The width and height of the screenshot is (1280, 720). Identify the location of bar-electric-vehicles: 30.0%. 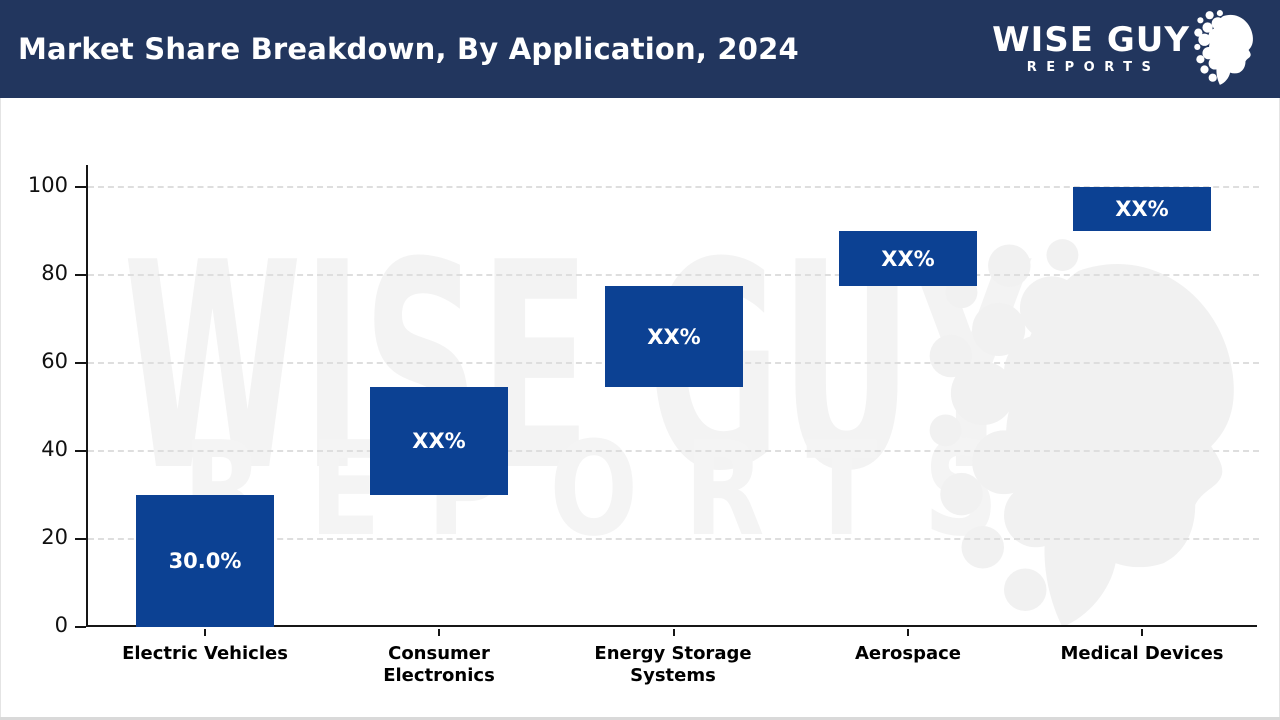
(205, 561).